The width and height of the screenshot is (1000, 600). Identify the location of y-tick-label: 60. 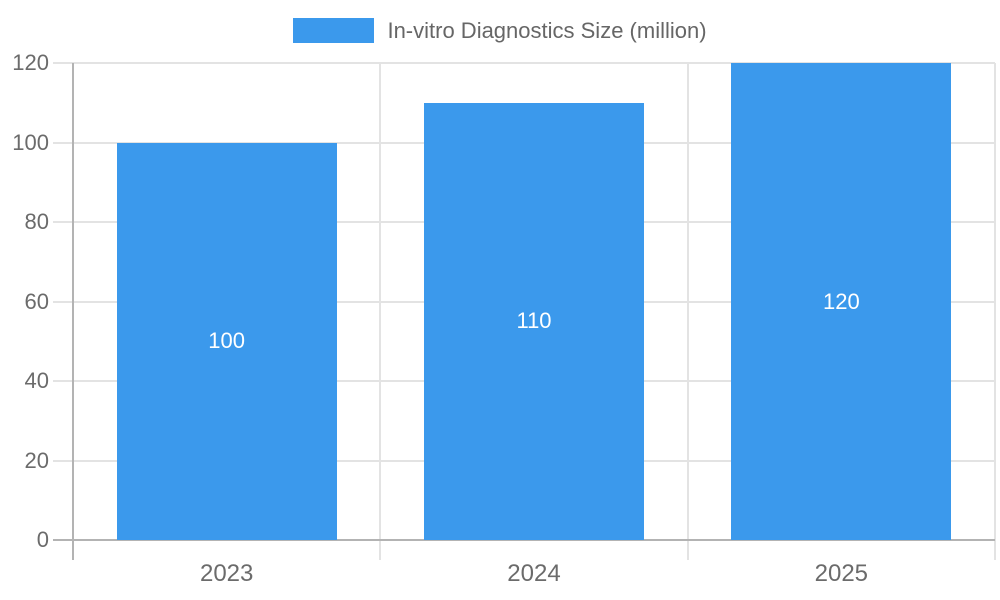
(36, 301).